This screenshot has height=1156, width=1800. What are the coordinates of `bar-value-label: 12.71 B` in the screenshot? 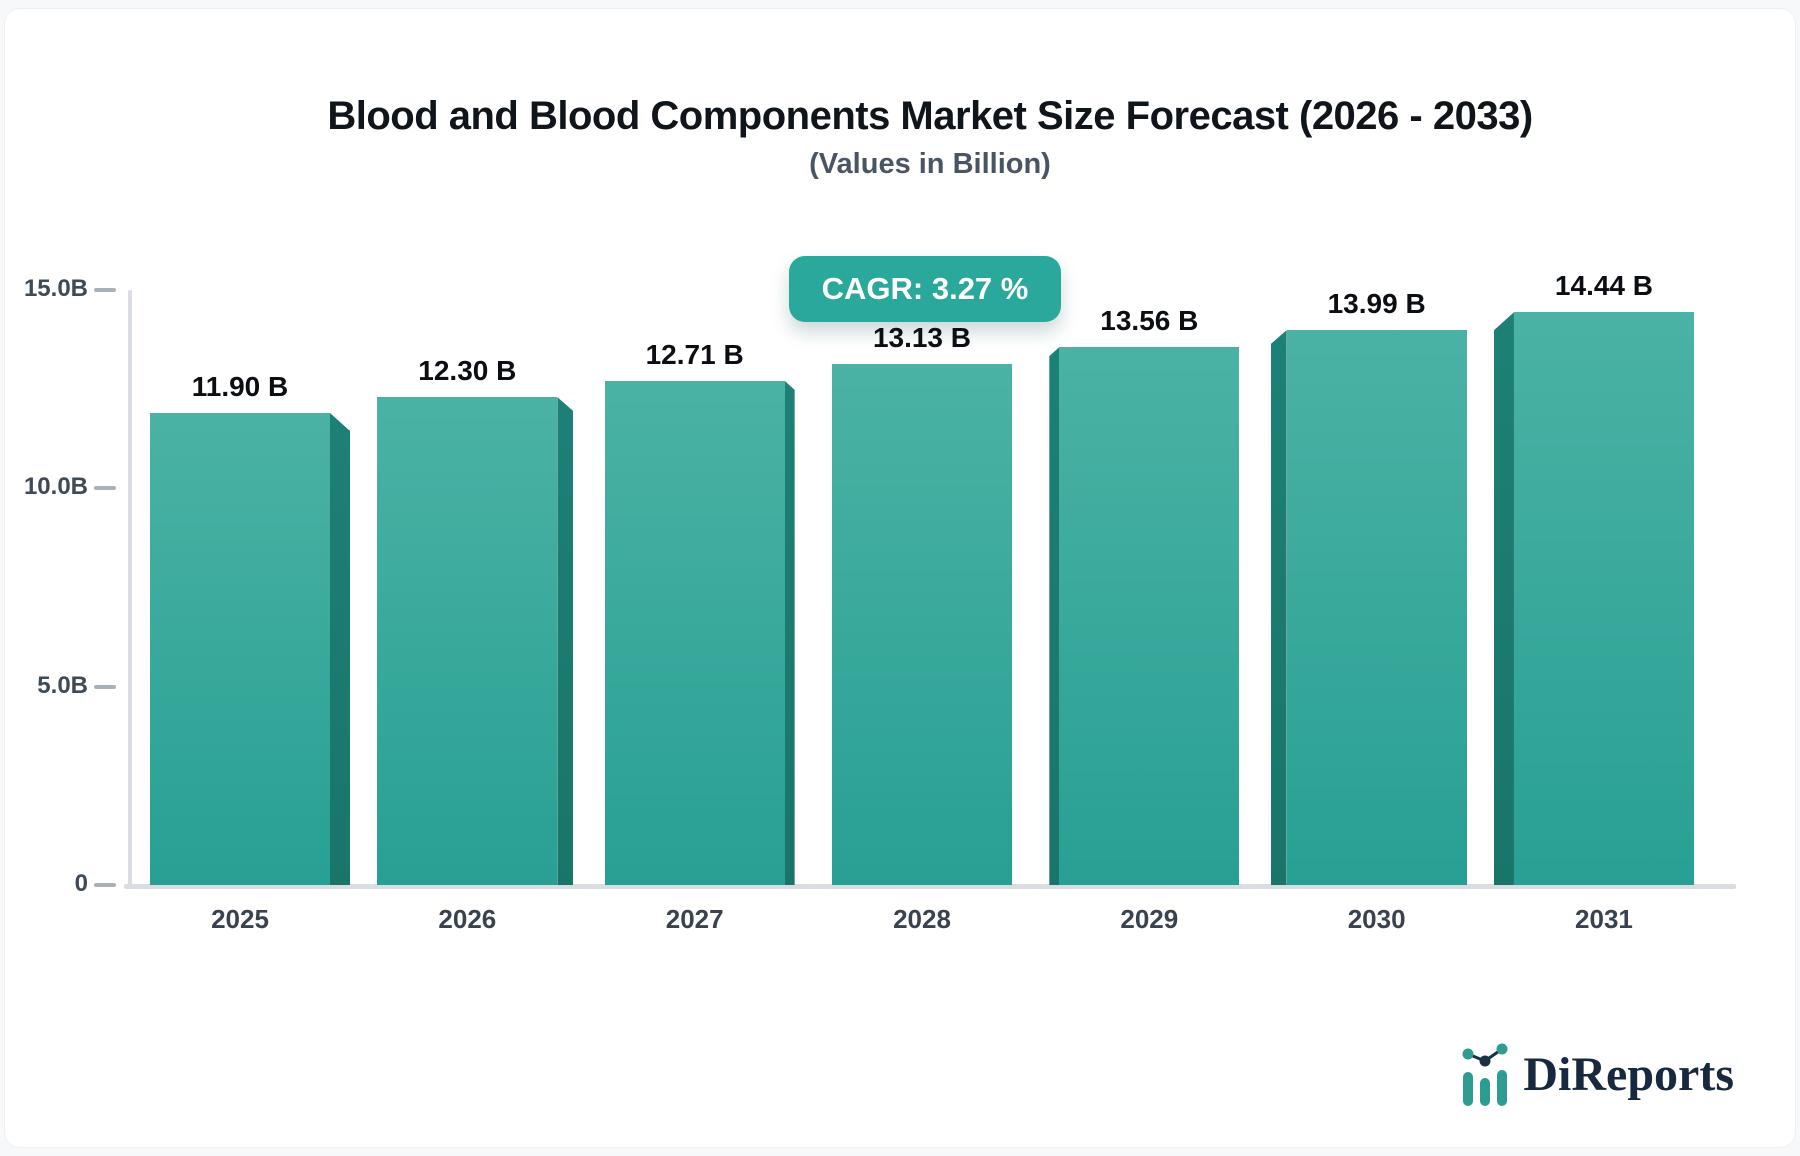 It's located at (694, 354).